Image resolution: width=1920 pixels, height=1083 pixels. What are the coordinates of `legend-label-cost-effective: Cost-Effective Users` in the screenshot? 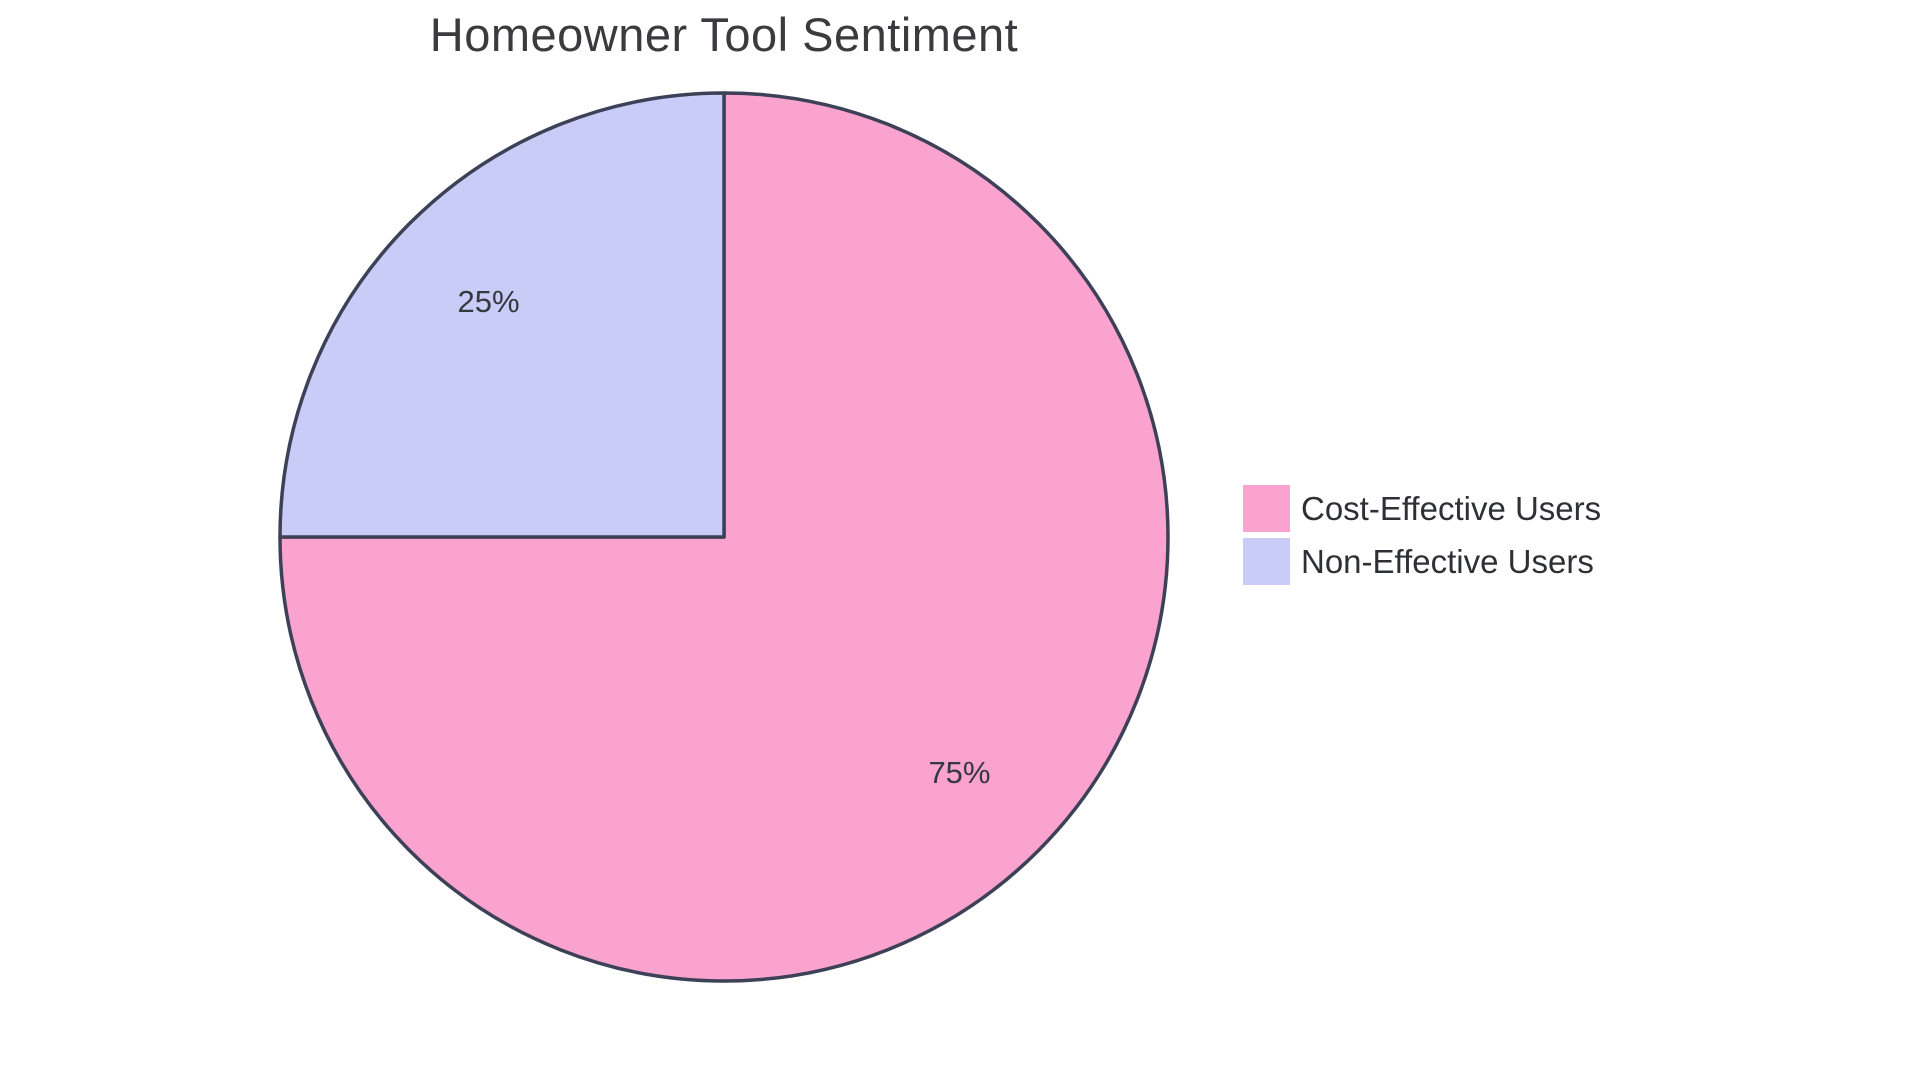 It's located at (1451, 508).